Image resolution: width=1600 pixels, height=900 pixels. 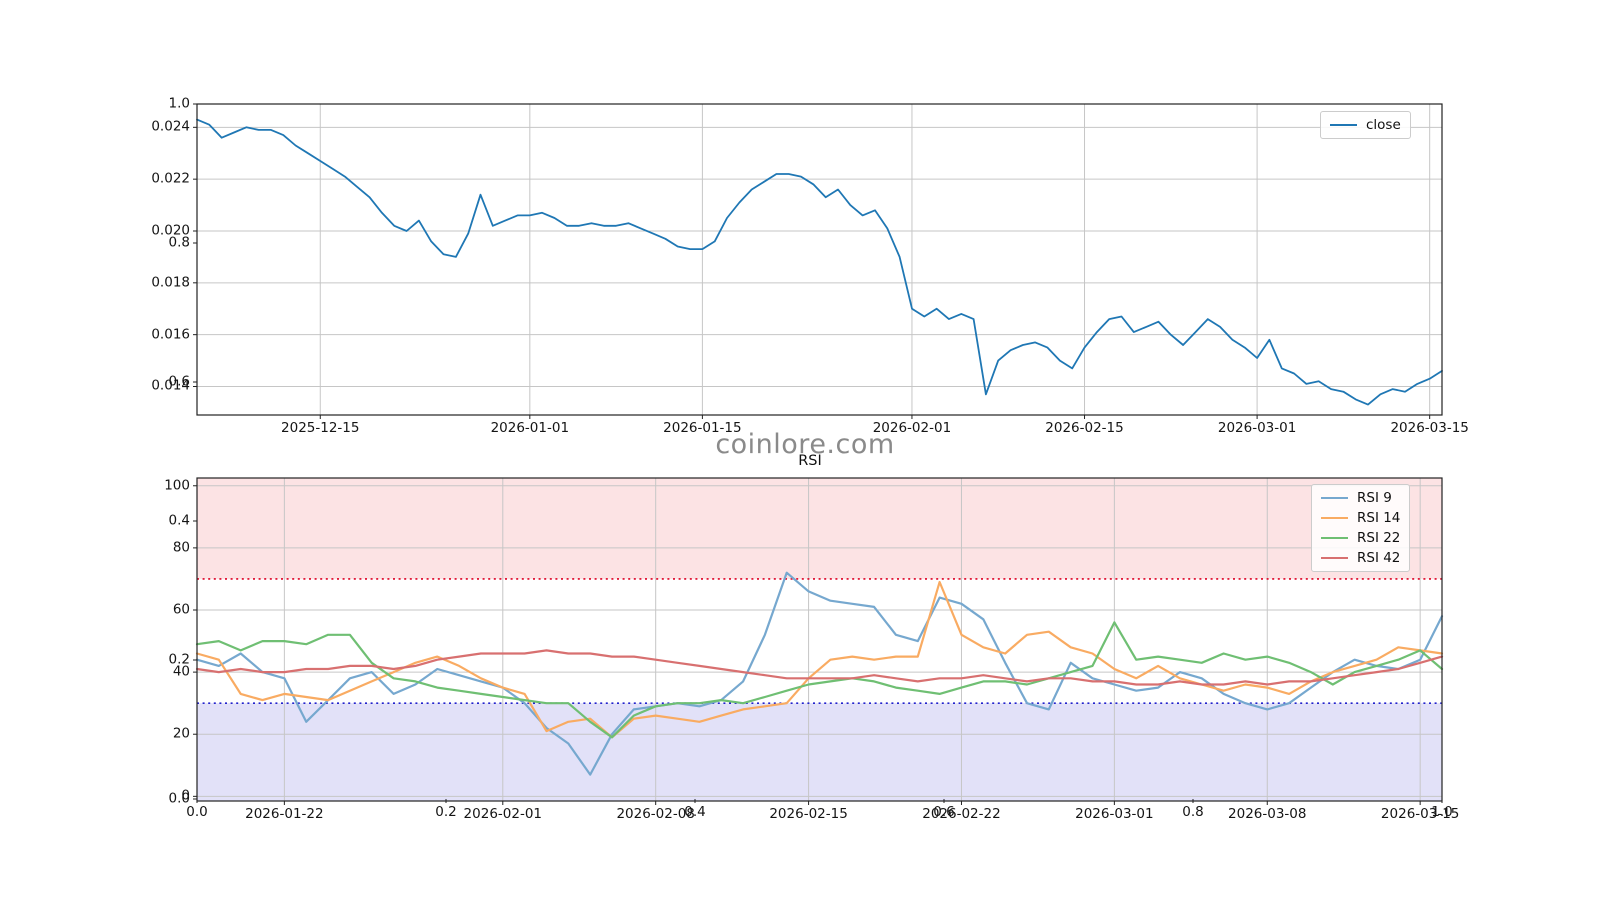 I want to click on price-legend: close, so click(x=1365, y=125).